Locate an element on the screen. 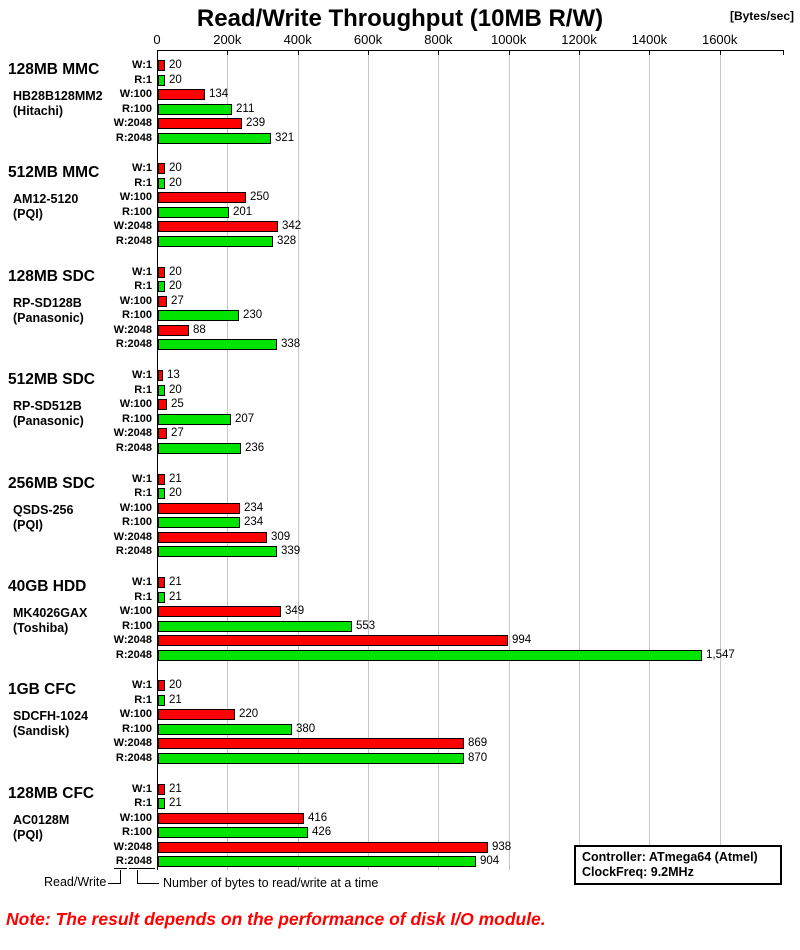 This screenshot has height=950, width=800. bar-value-label: 869 is located at coordinates (478, 743).